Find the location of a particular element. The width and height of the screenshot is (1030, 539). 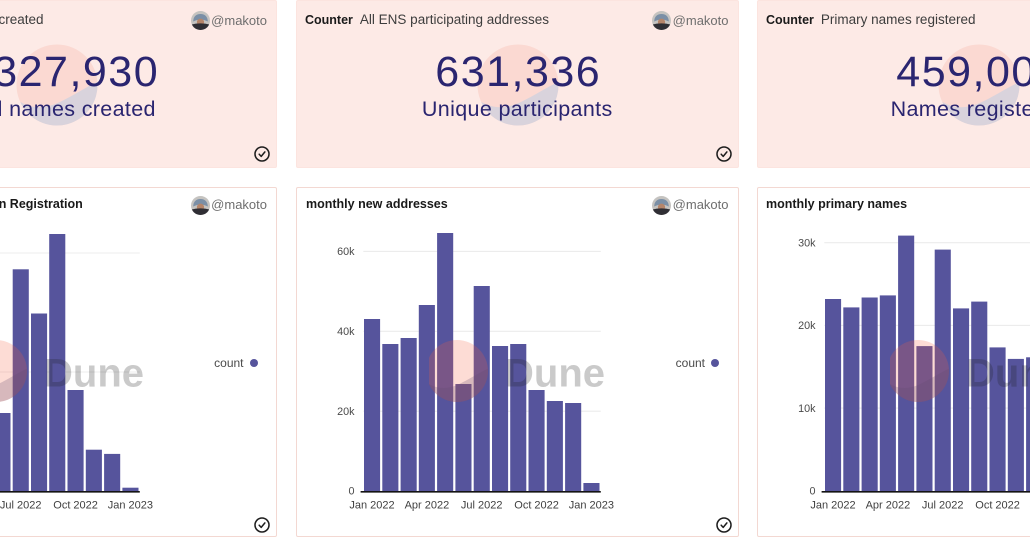

svg-text: 60k is located at coordinates (346, 252).